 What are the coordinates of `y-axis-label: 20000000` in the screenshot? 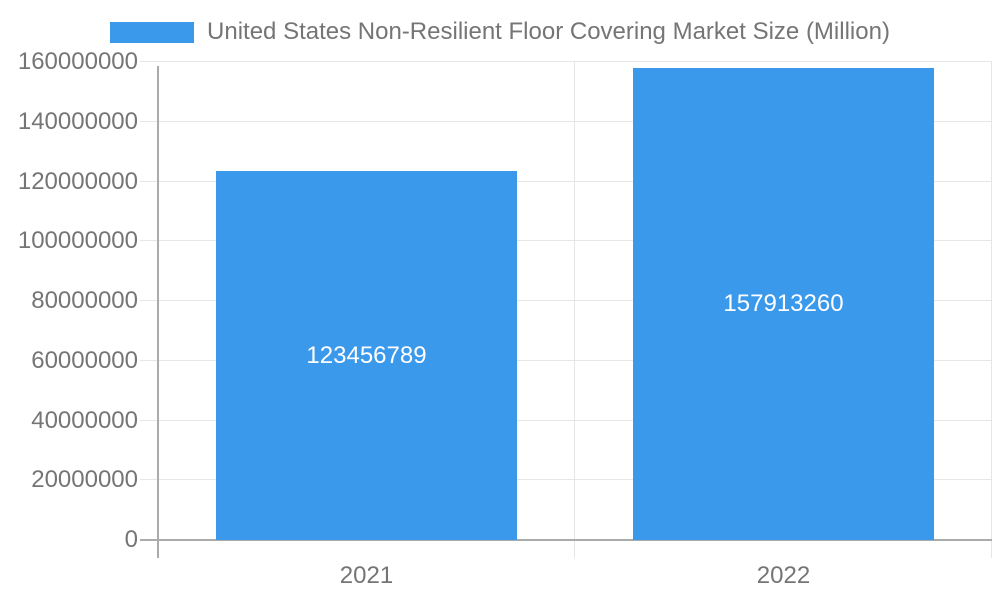 It's located at (84, 480).